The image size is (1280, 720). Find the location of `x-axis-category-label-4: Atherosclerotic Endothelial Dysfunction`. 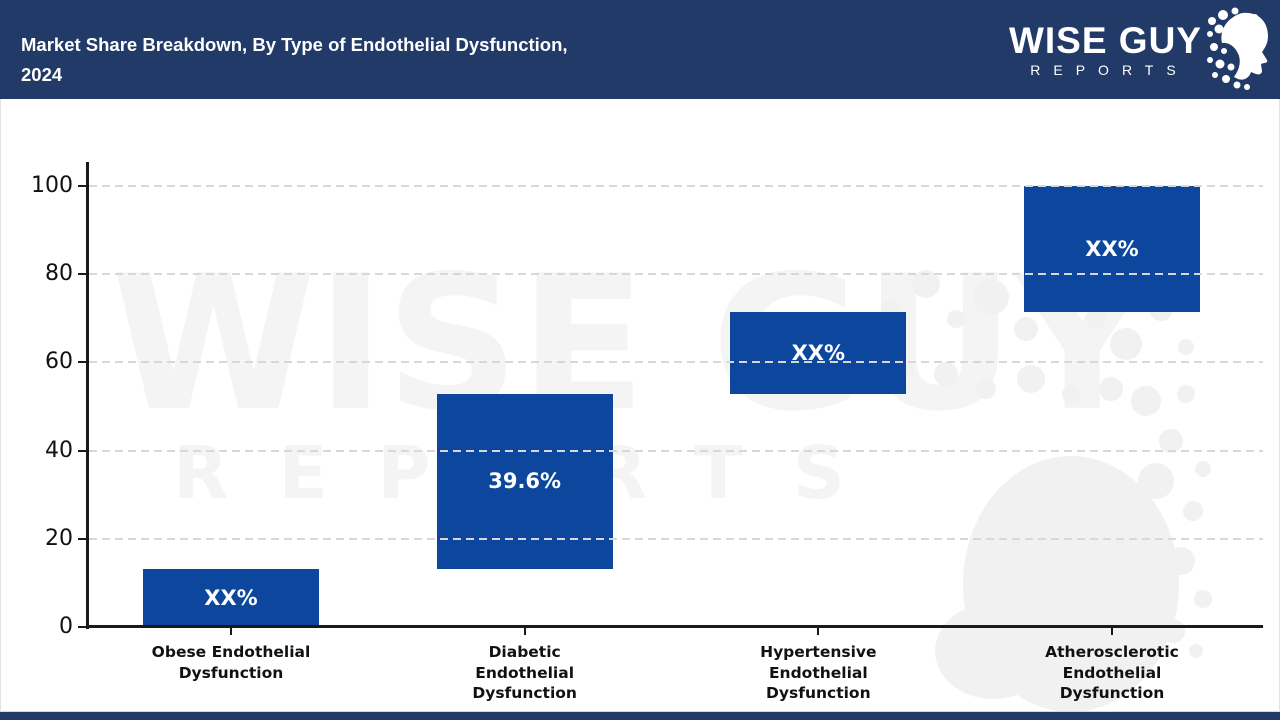

x-axis-category-label-4: Atherosclerotic Endothelial Dysfunction is located at coordinates (1112, 672).